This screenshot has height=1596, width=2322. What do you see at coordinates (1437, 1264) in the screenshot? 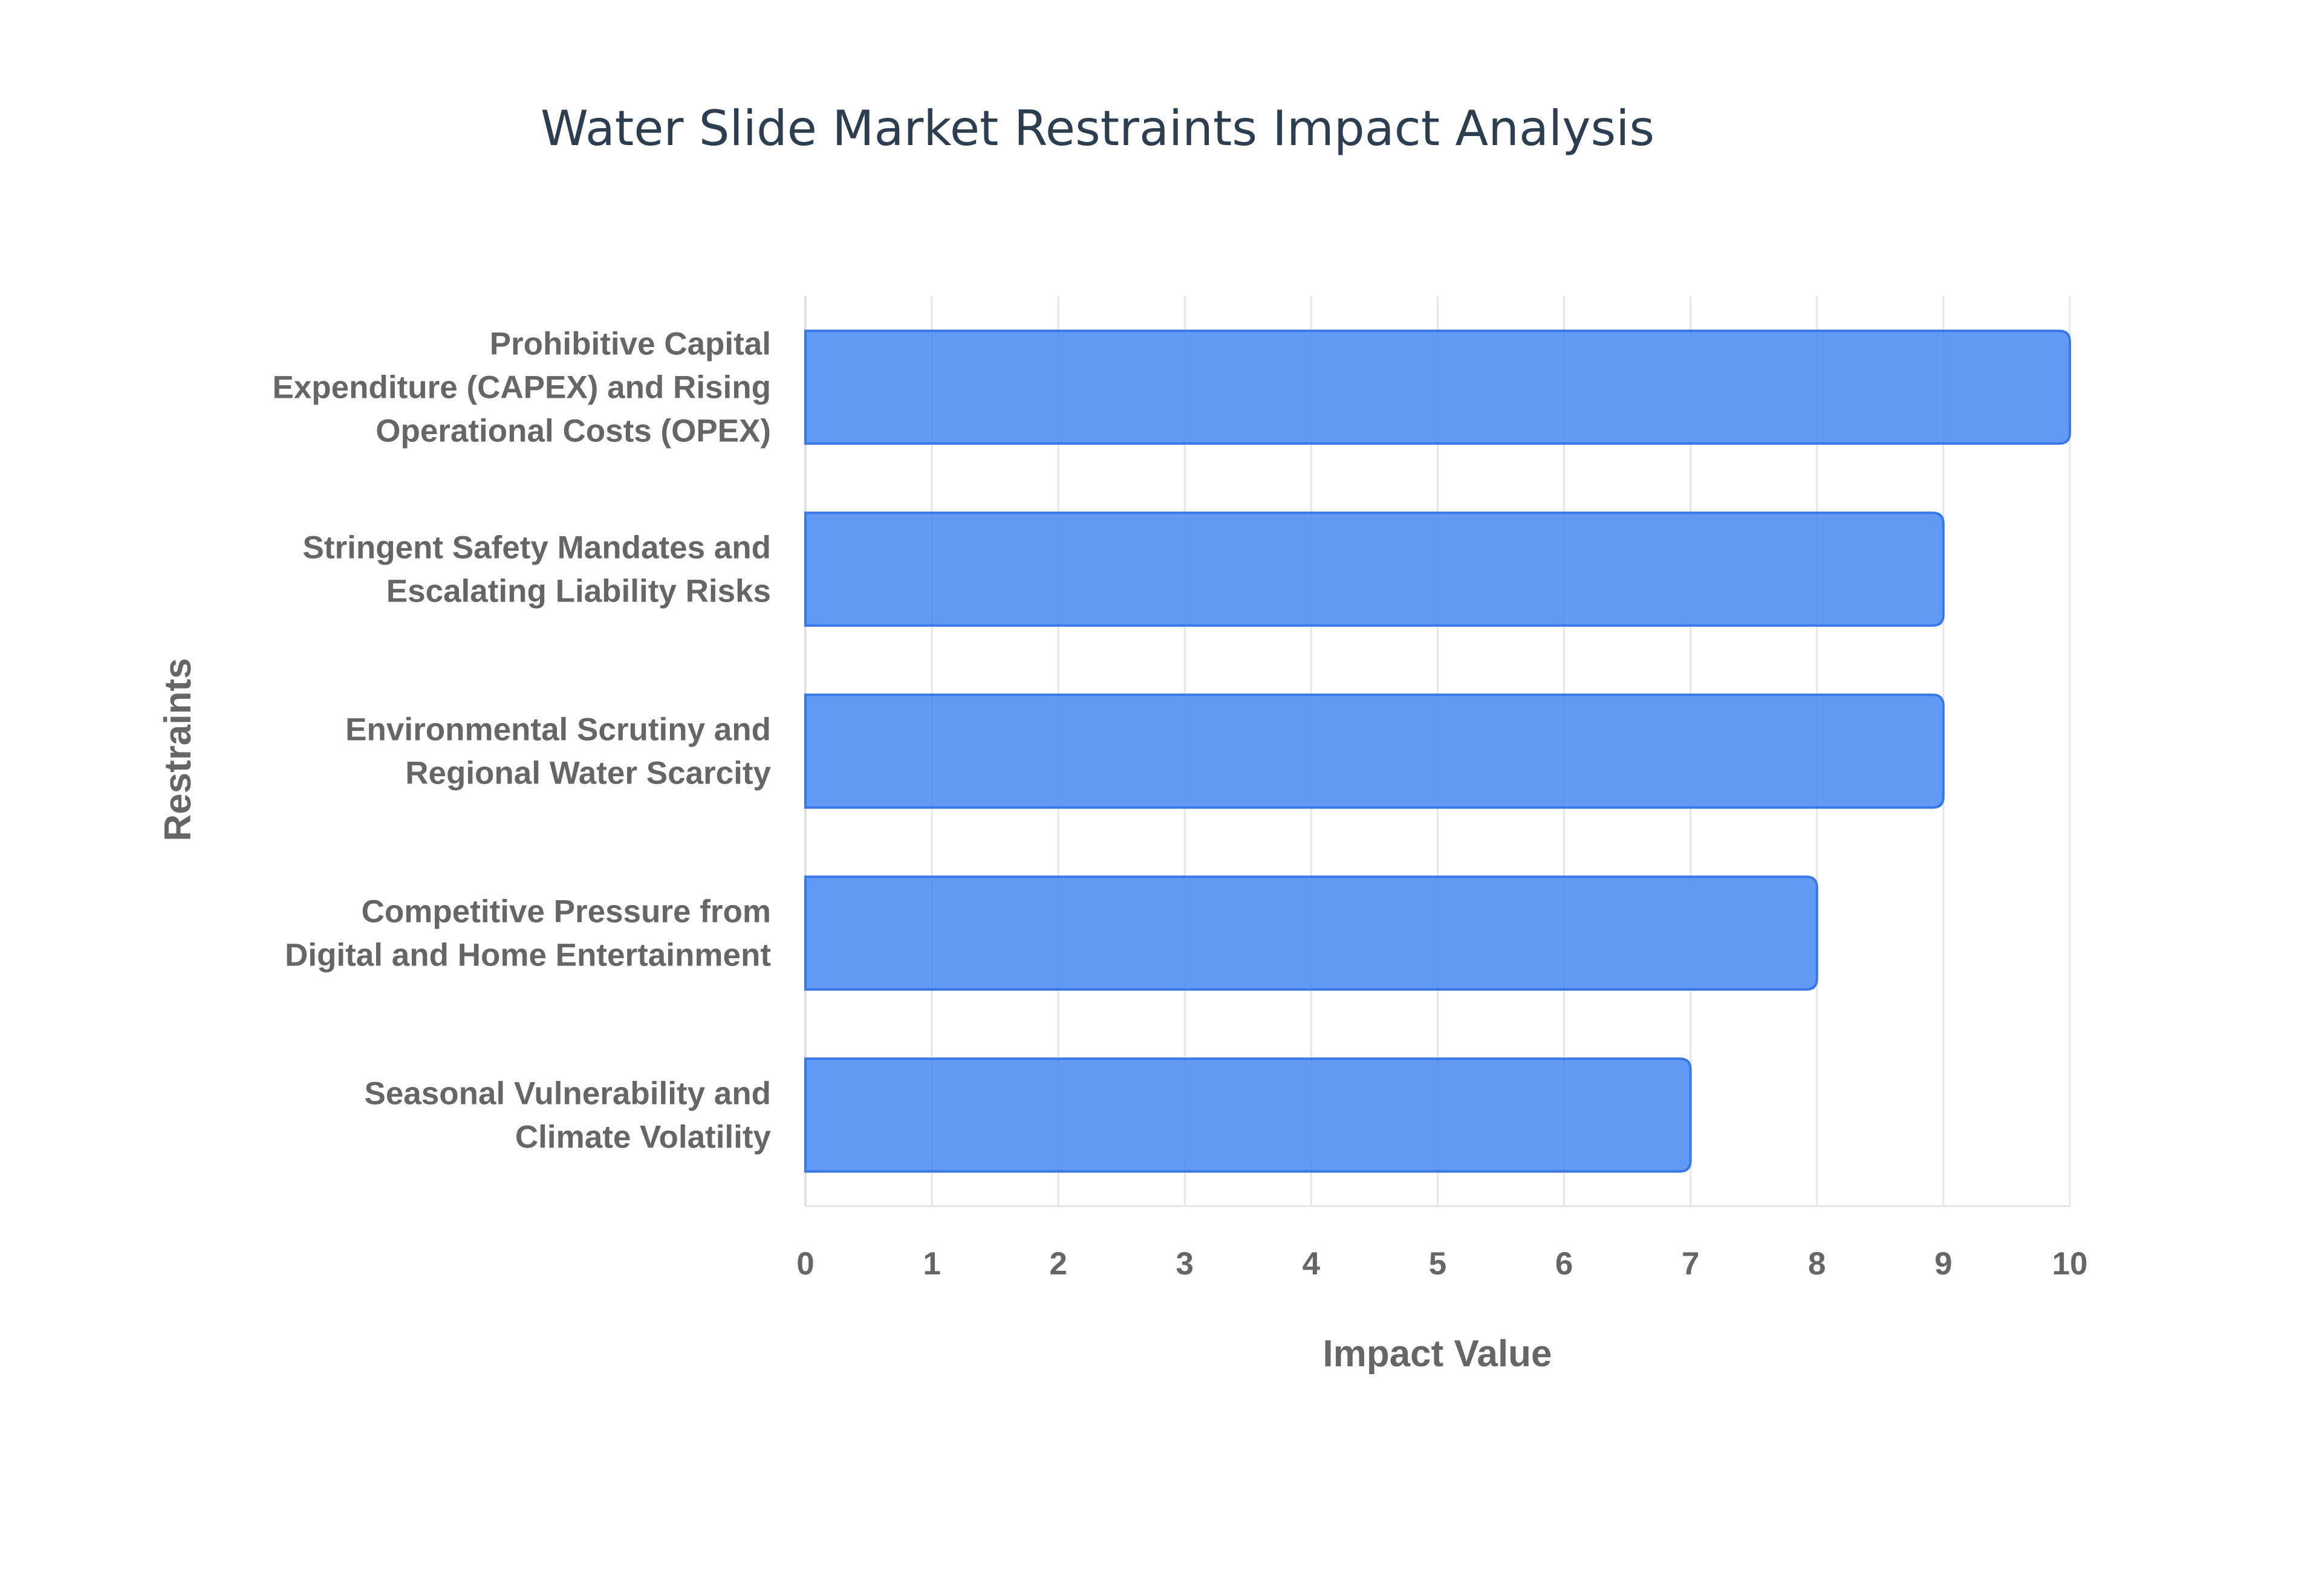
I see `x-tick-label: 5` at bounding box center [1437, 1264].